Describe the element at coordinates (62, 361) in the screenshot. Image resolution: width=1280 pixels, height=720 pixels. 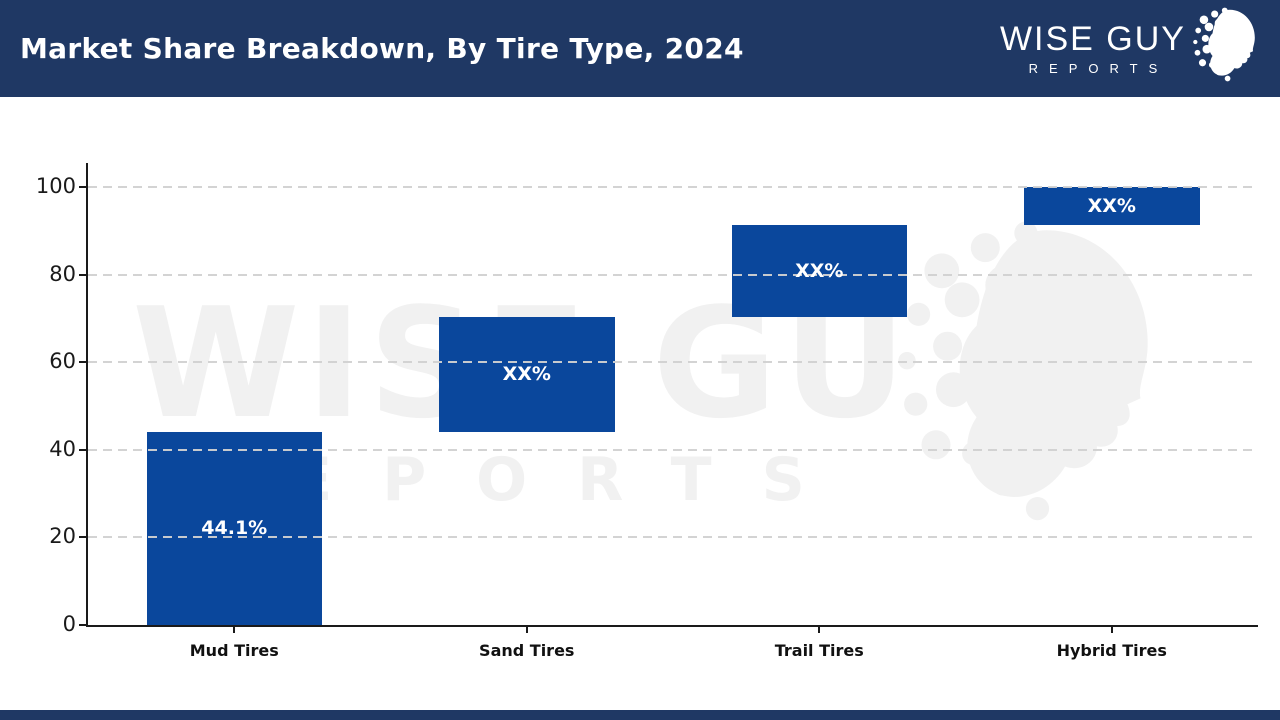
I see `y-tick-label-60: 60` at that location.